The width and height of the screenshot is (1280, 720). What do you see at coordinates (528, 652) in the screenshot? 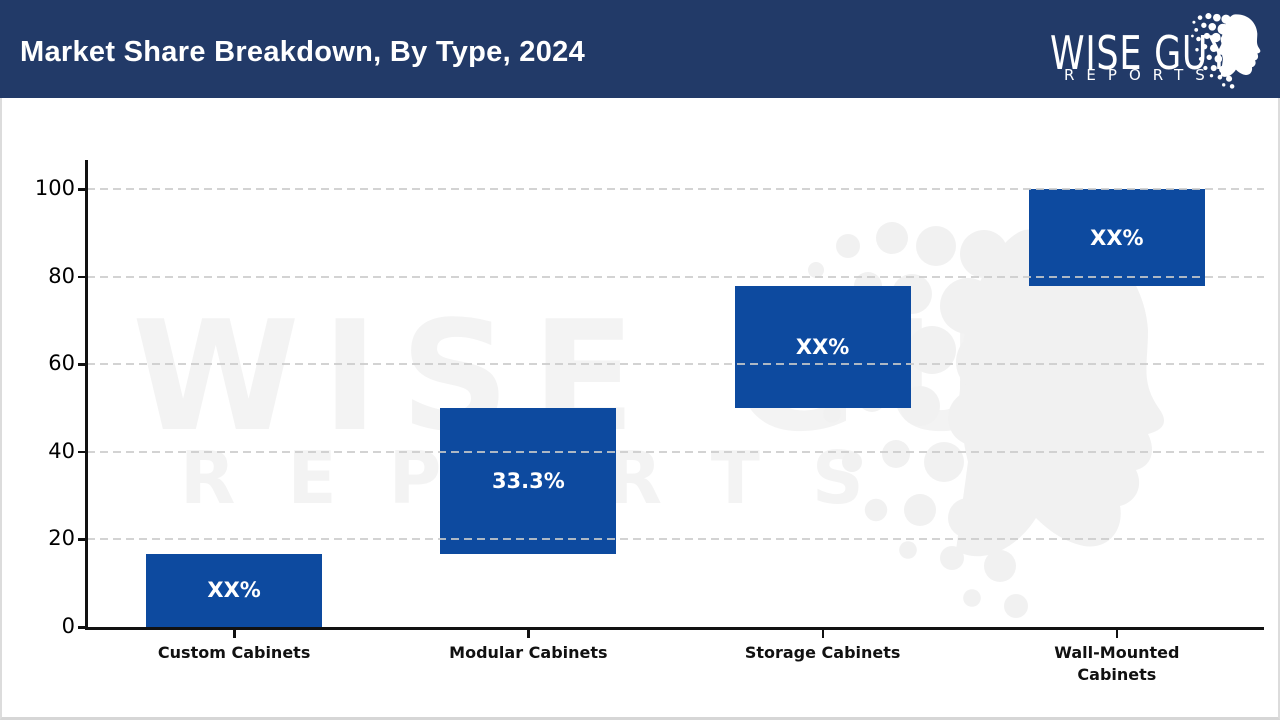
I see `category-label: Modular Cabinets` at bounding box center [528, 652].